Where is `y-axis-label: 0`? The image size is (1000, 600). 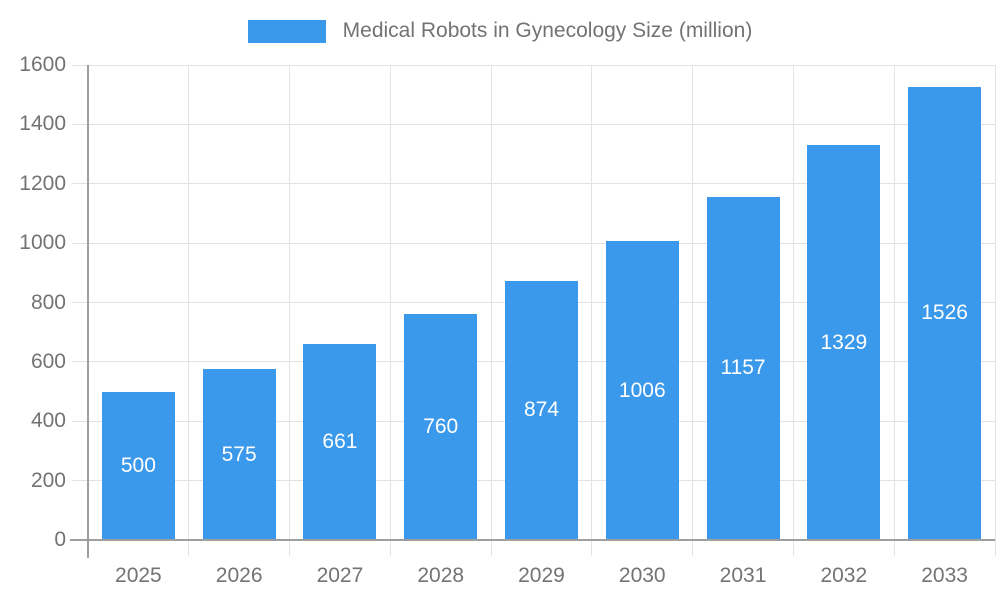
y-axis-label: 0 is located at coordinates (60, 539).